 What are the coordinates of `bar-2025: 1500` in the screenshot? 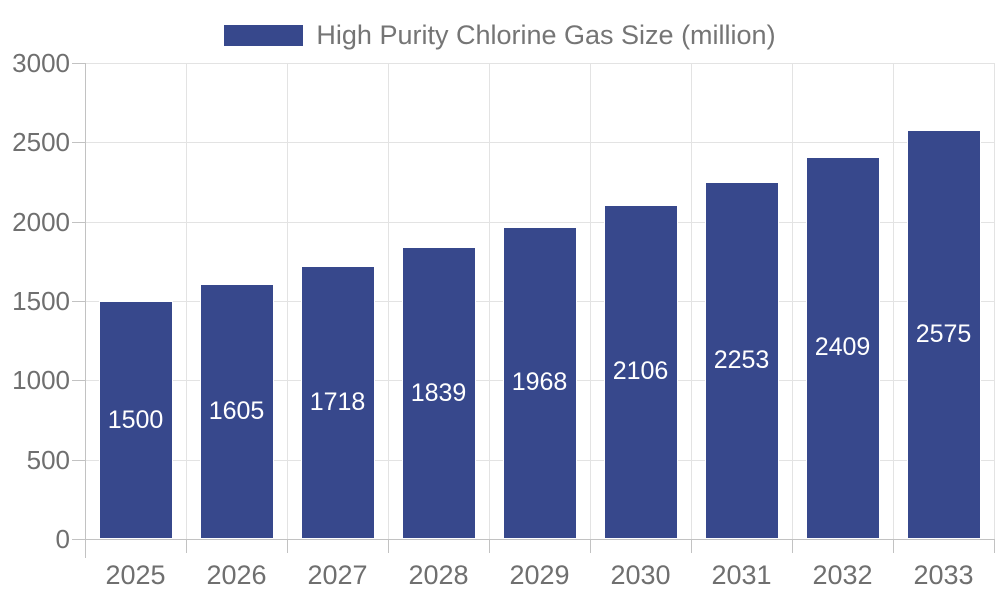 It's located at (135, 420).